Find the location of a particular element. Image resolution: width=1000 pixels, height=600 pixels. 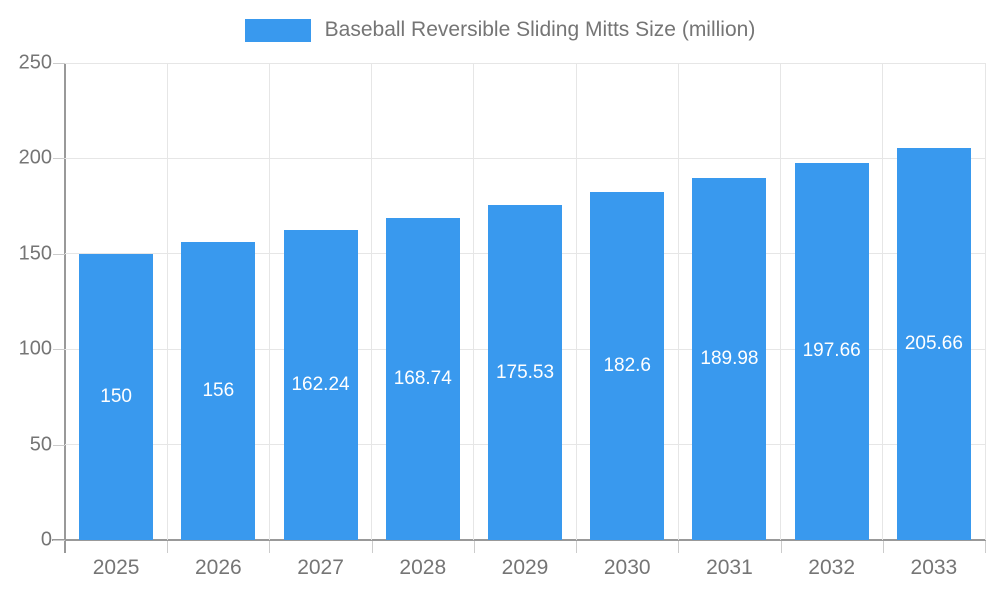

bar-value-label: 168.74 is located at coordinates (422, 379).